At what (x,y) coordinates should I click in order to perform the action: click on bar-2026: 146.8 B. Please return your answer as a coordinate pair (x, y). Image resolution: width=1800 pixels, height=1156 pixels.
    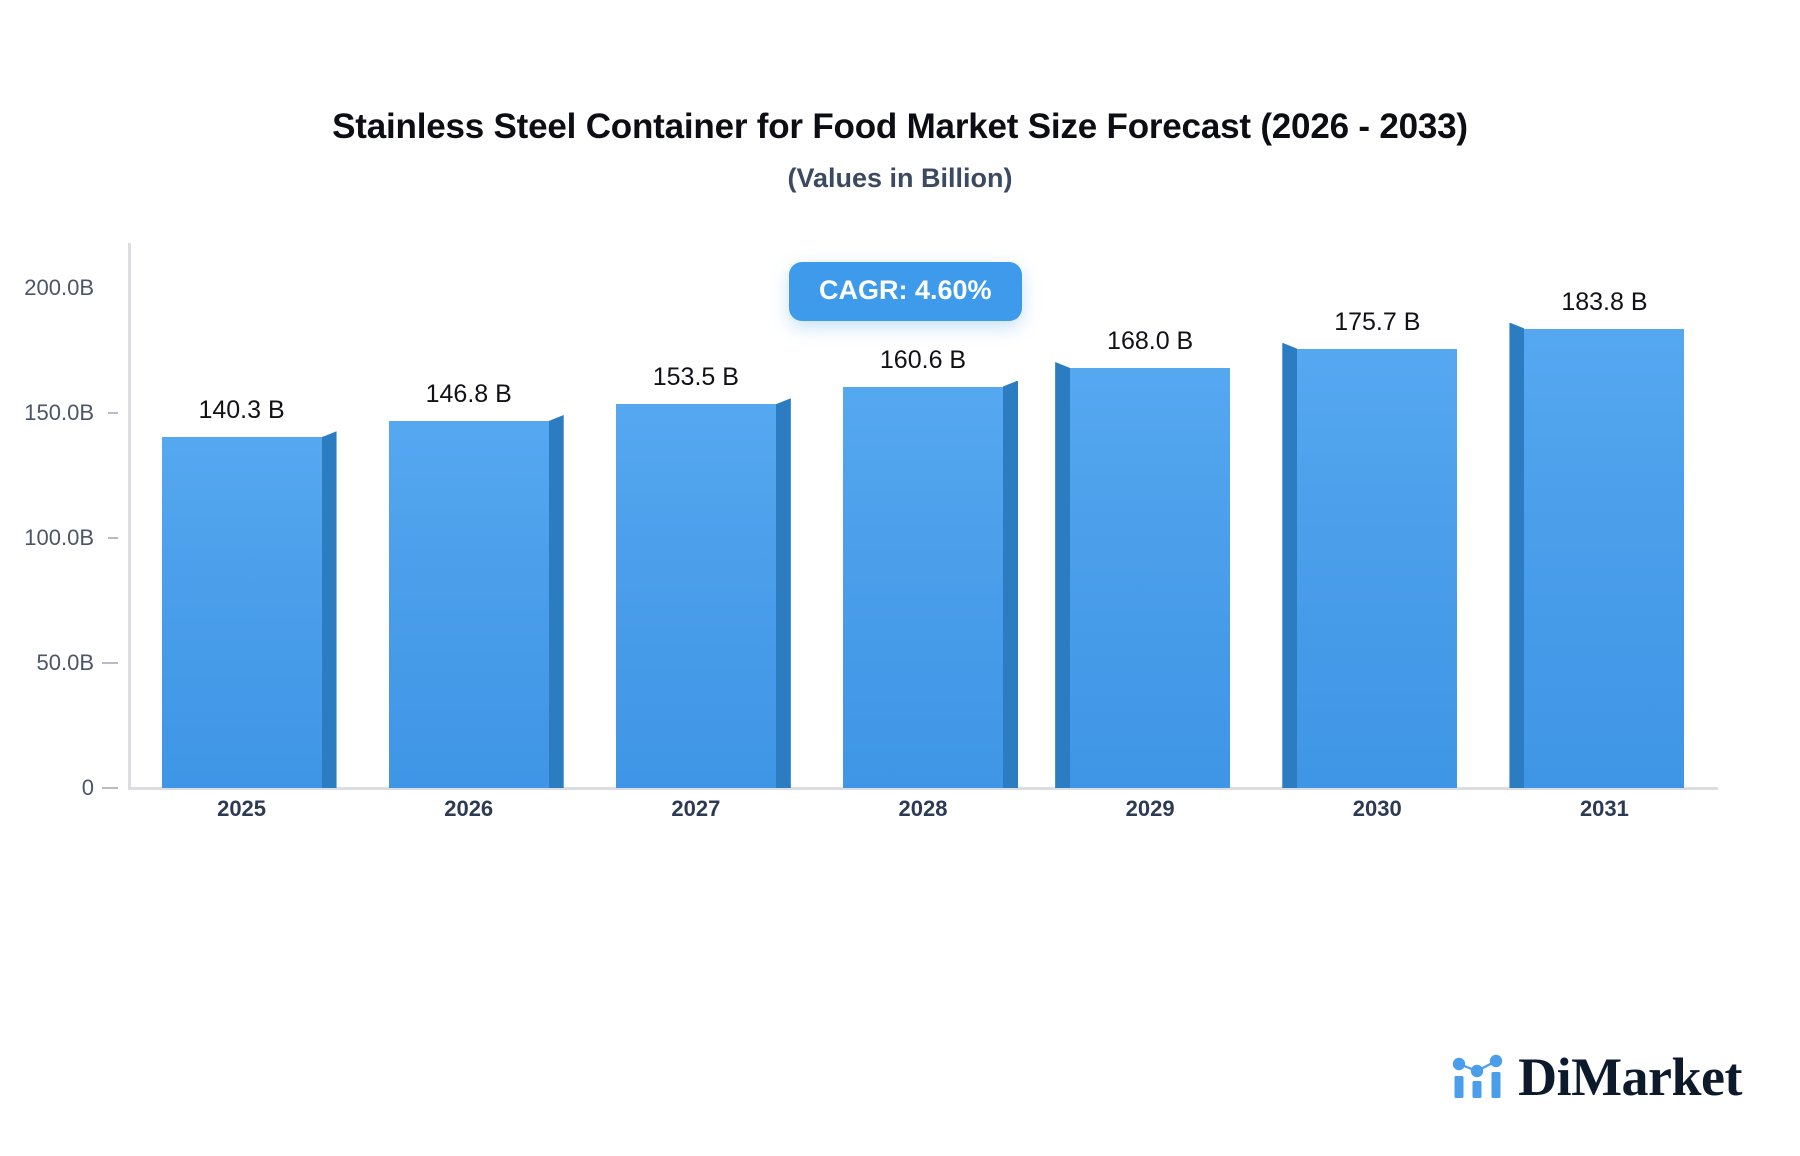
    Looking at the image, I should click on (476, 584).